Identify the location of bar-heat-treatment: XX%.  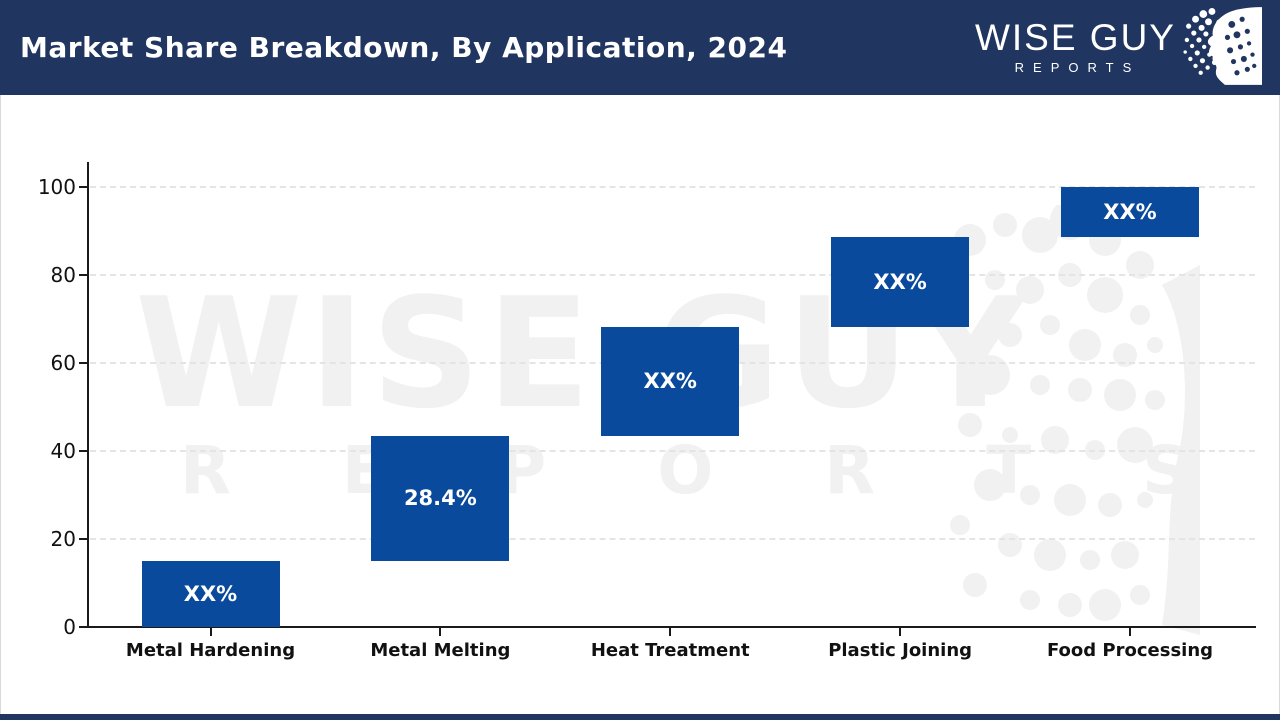
(670, 381).